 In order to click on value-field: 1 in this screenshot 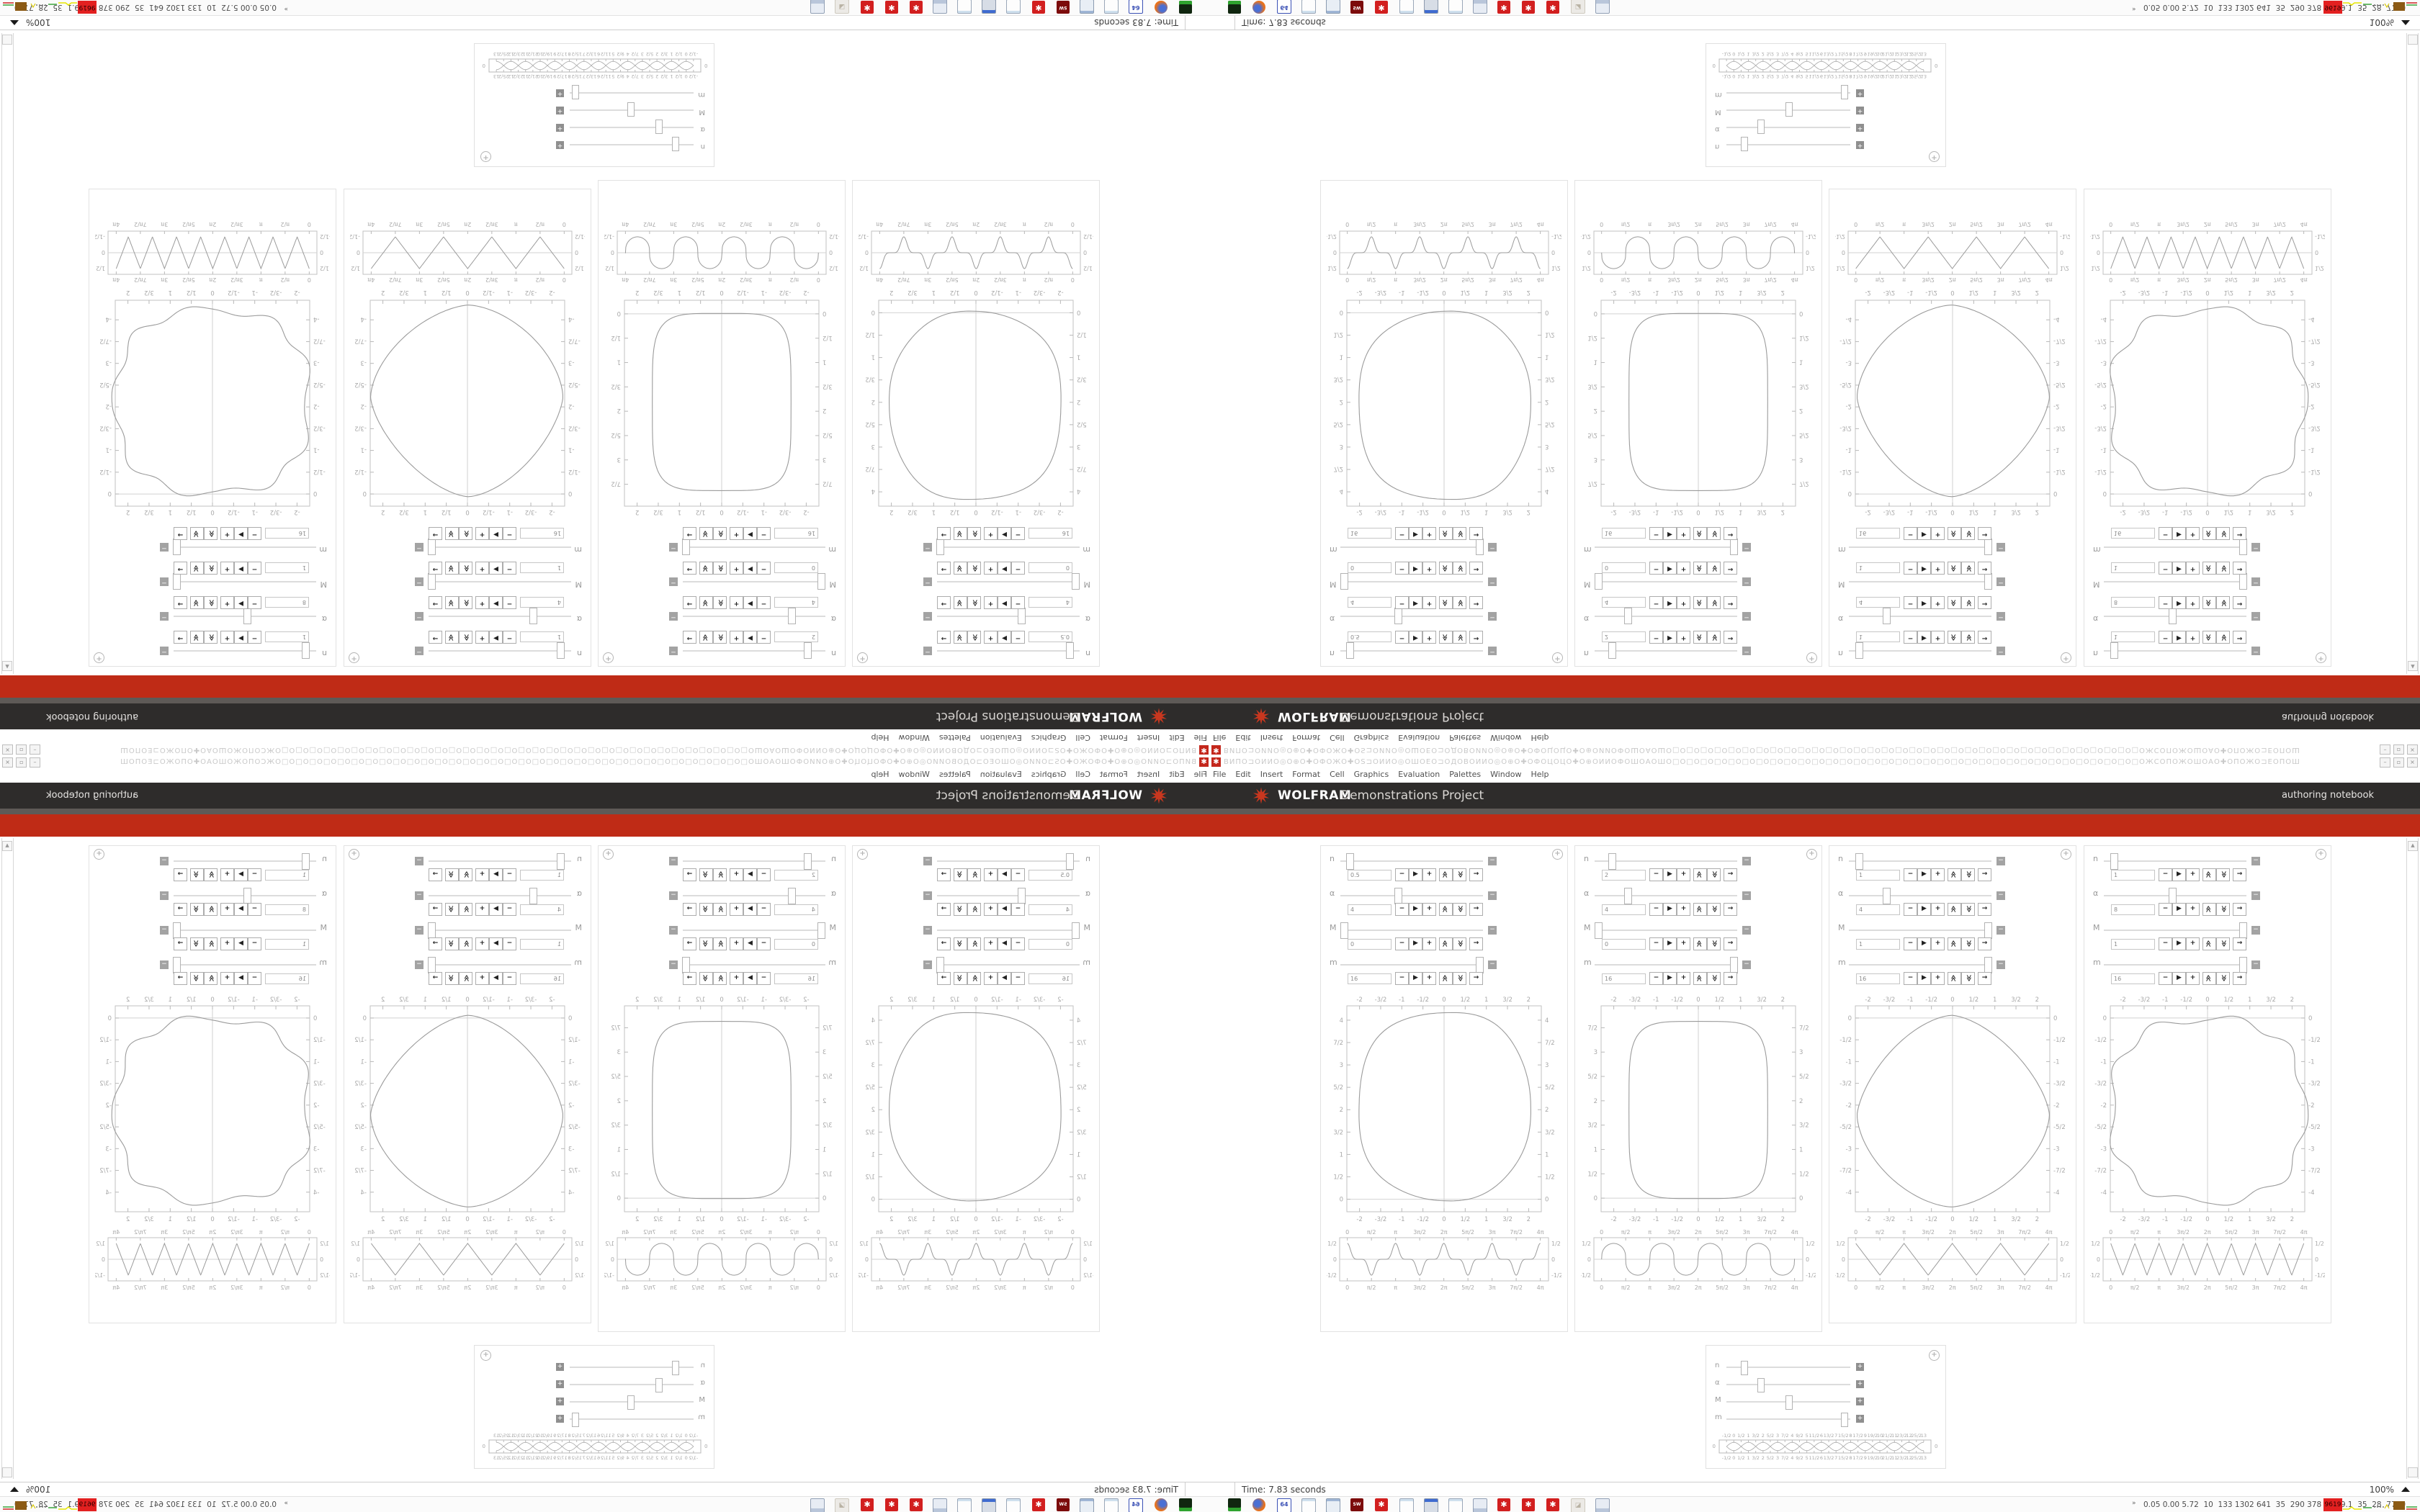, I will do `click(1878, 944)`.